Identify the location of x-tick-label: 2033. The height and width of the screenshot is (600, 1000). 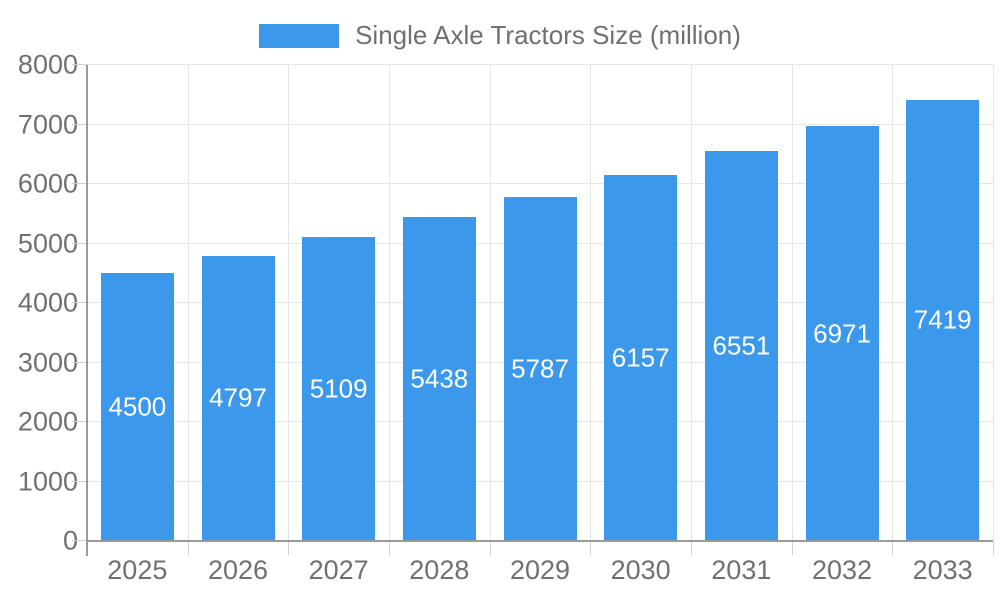
(942, 570).